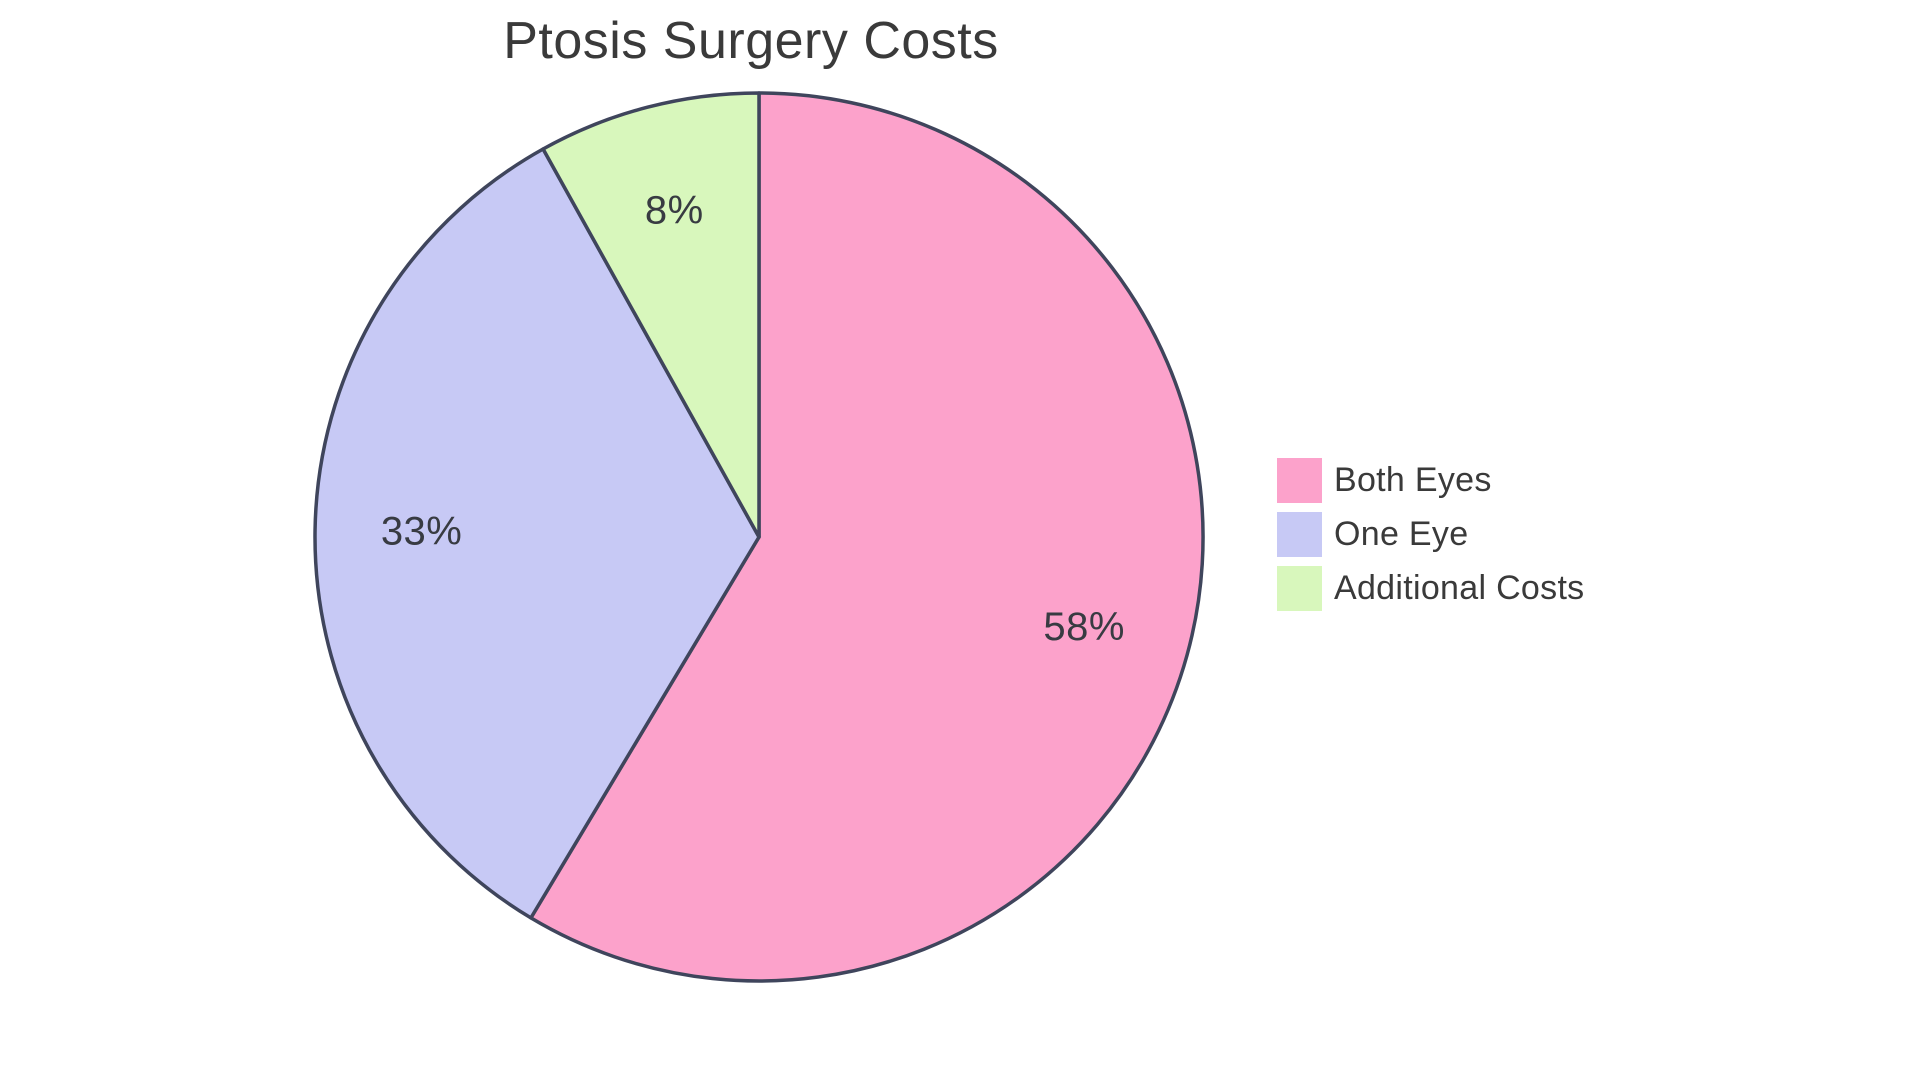 This screenshot has height=1083, width=1920. Describe the element at coordinates (1084, 627) in the screenshot. I see `slice-label-both-eyes: 58%` at that location.